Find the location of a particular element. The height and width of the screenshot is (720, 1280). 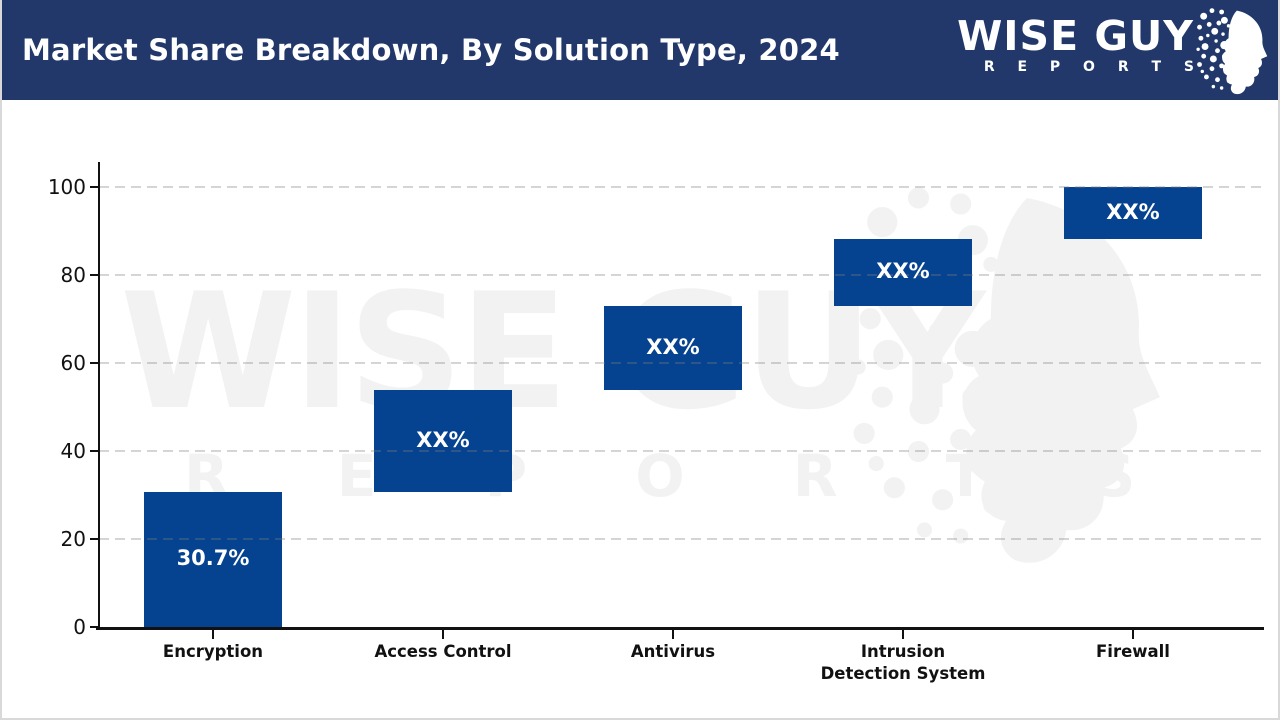

bar-antivirus is located at coordinates (673, 348).